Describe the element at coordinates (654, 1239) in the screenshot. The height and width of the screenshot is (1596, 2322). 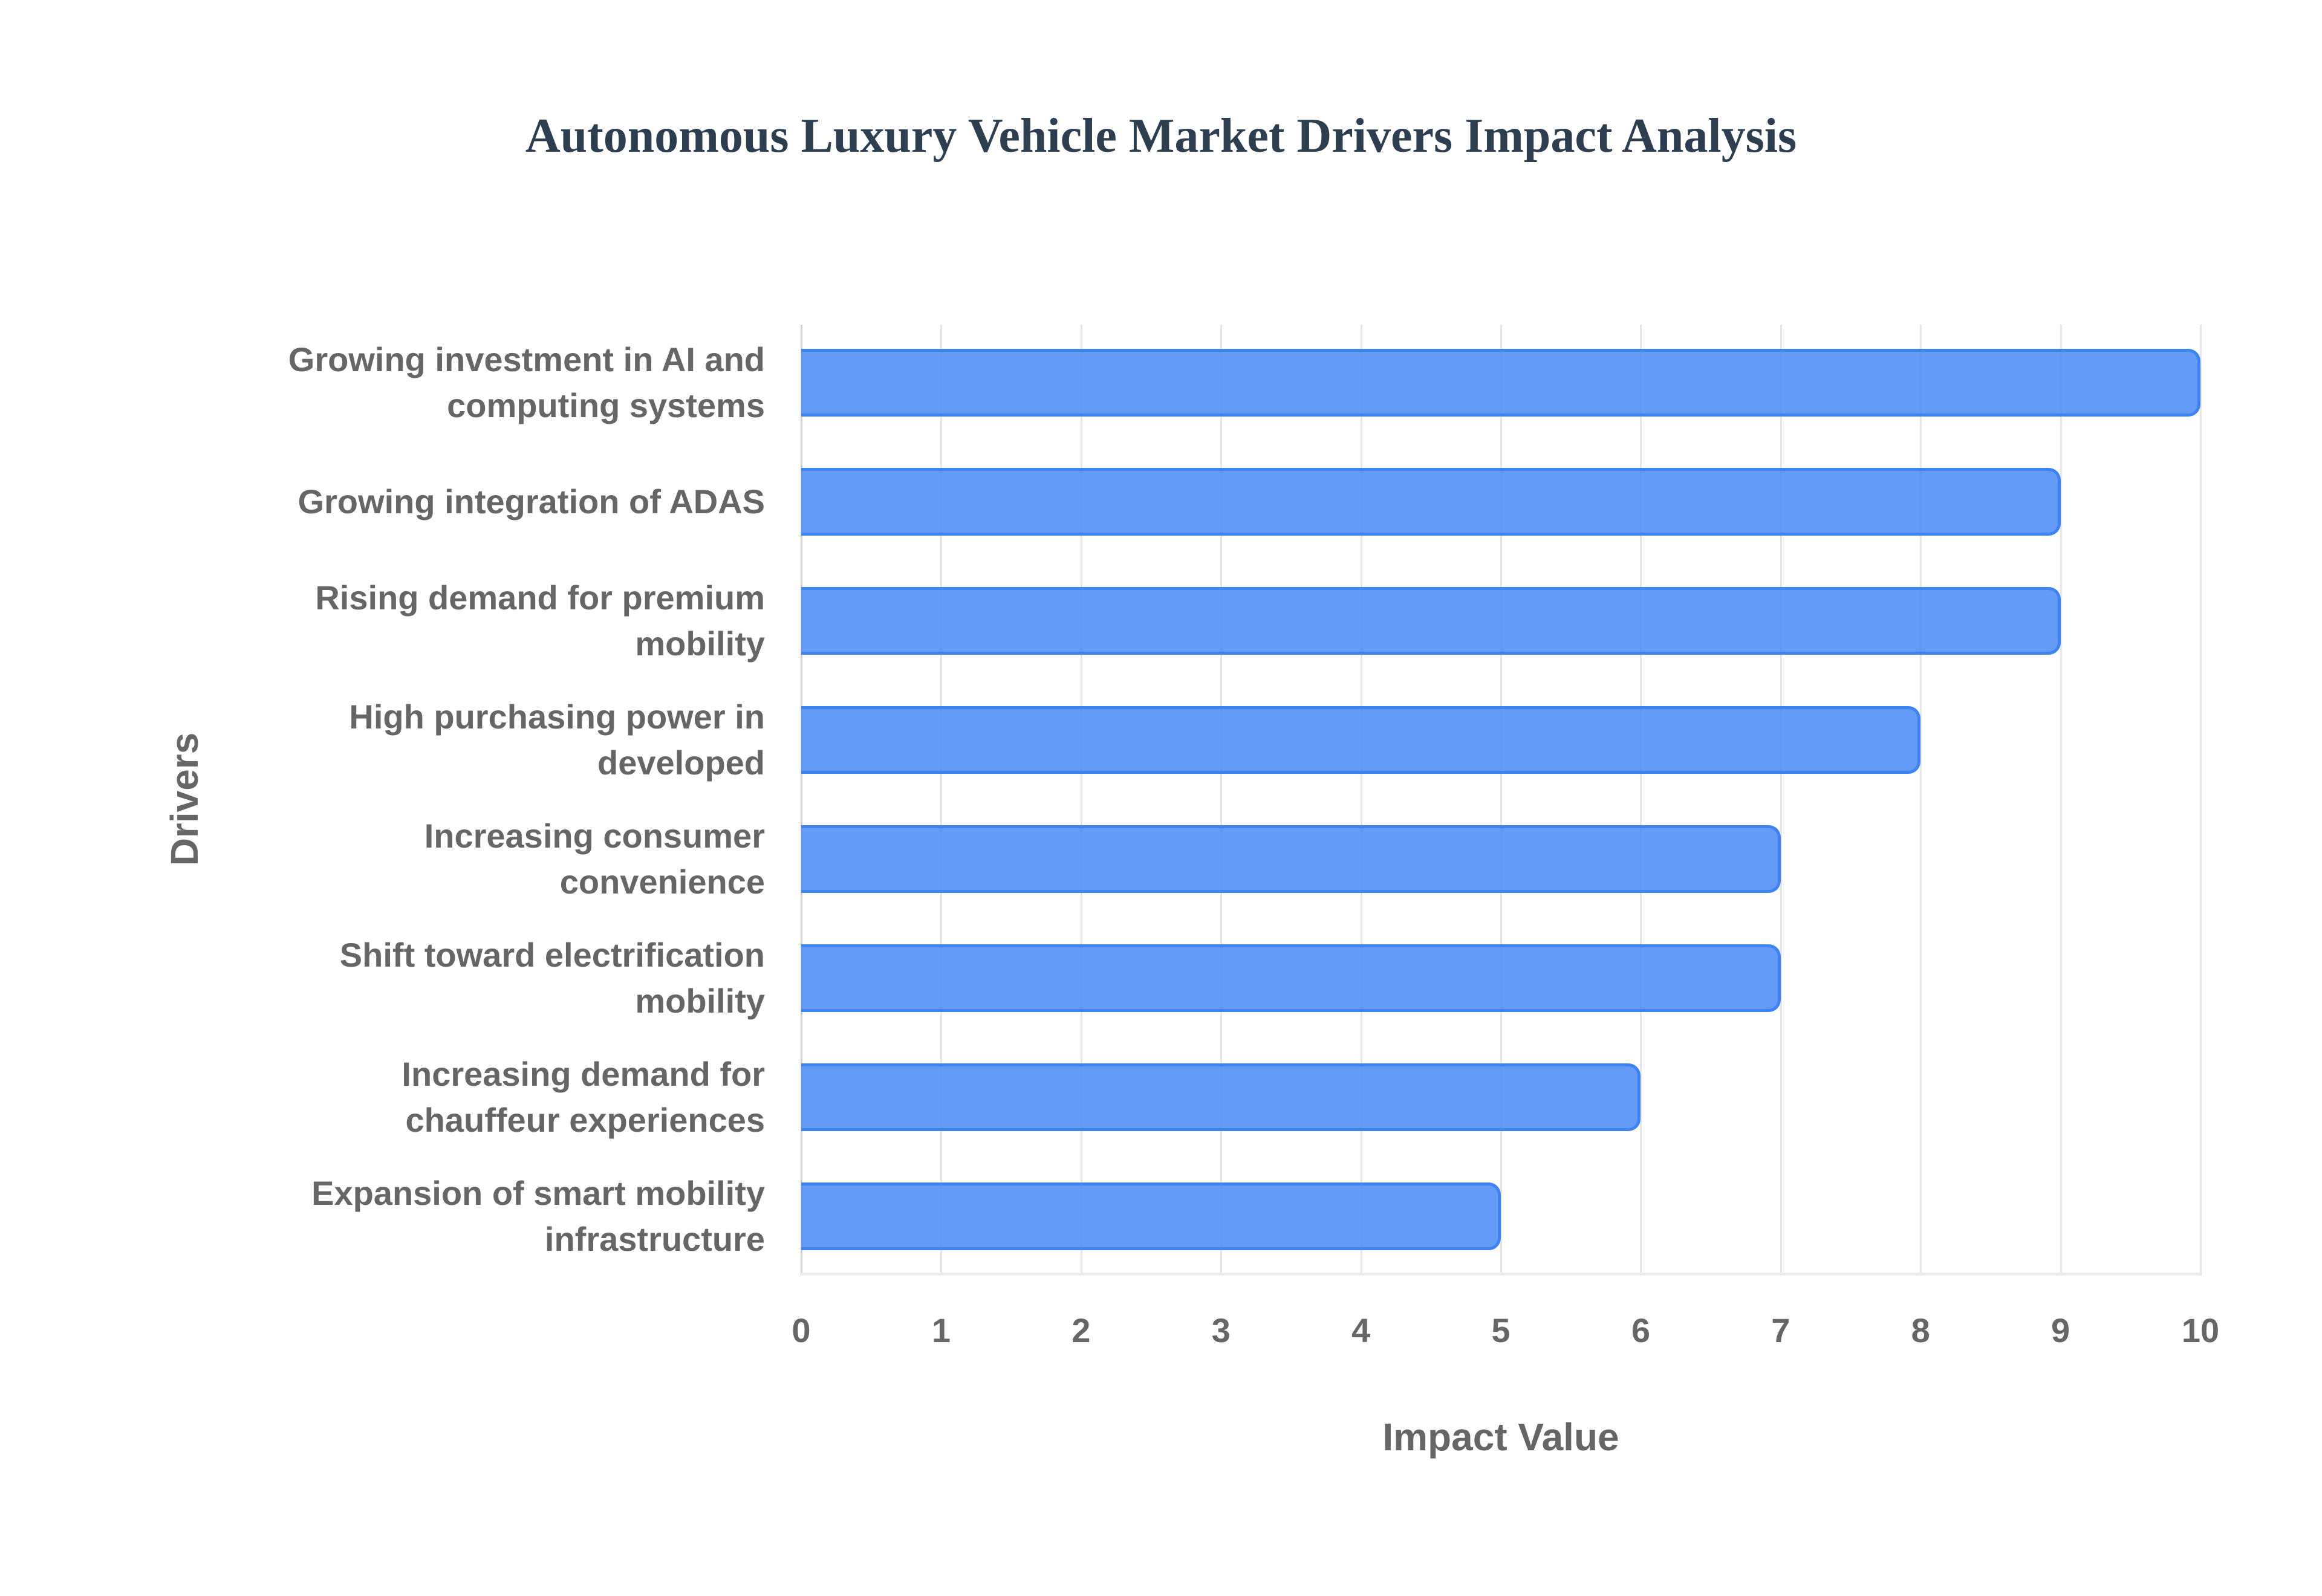
I see `y-axis-label-line: infrastructure` at that location.